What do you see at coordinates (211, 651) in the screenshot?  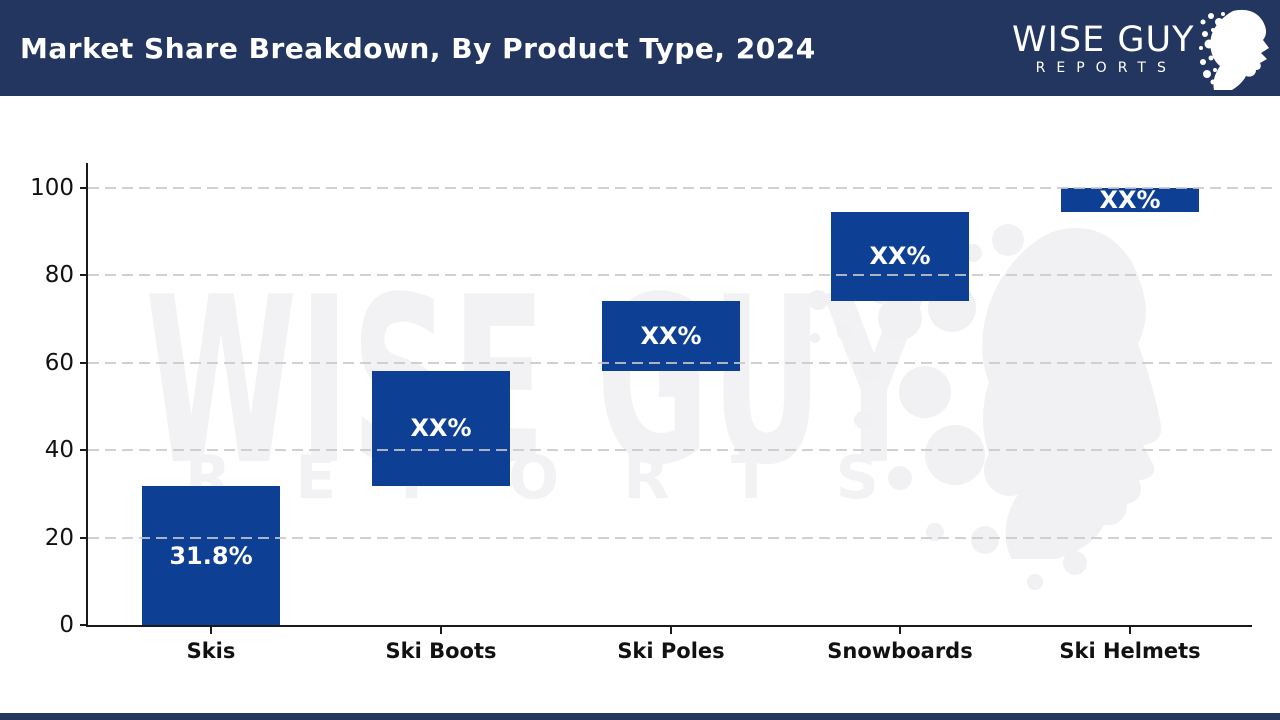 I see `x-category-label: Skis` at bounding box center [211, 651].